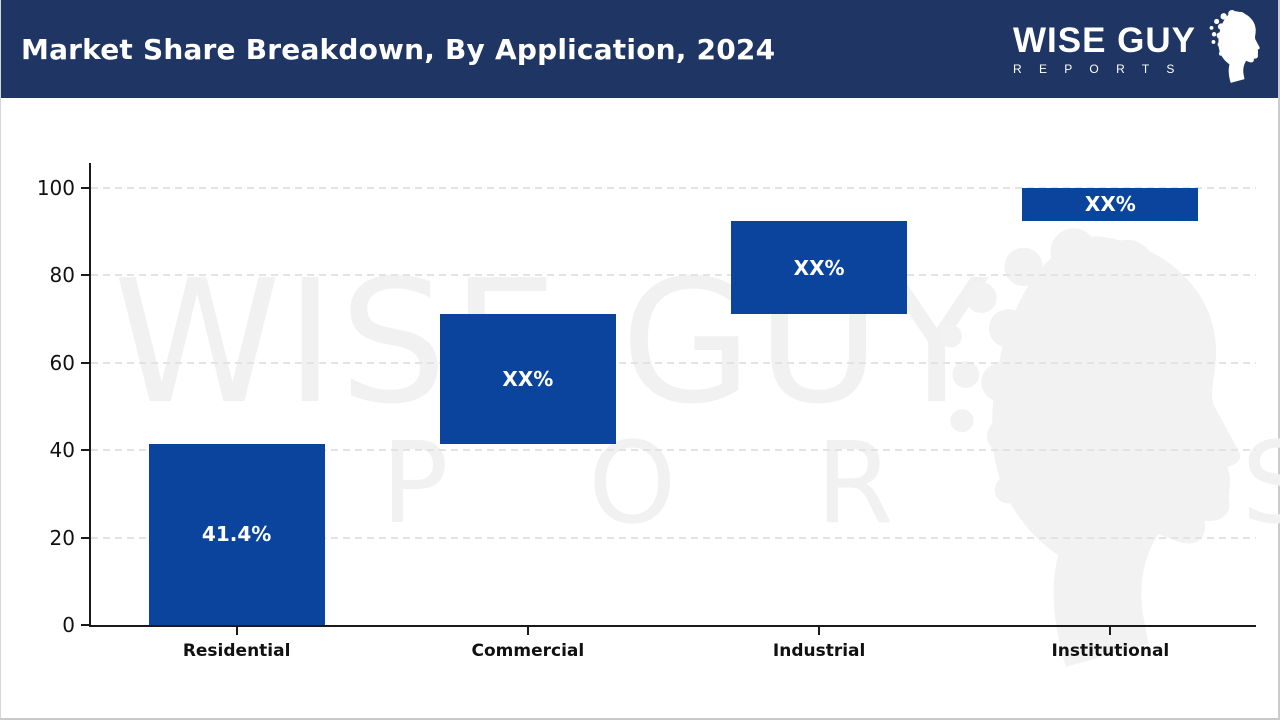  Describe the element at coordinates (819, 631) in the screenshot. I see `x-axis-tick-industrial` at that location.